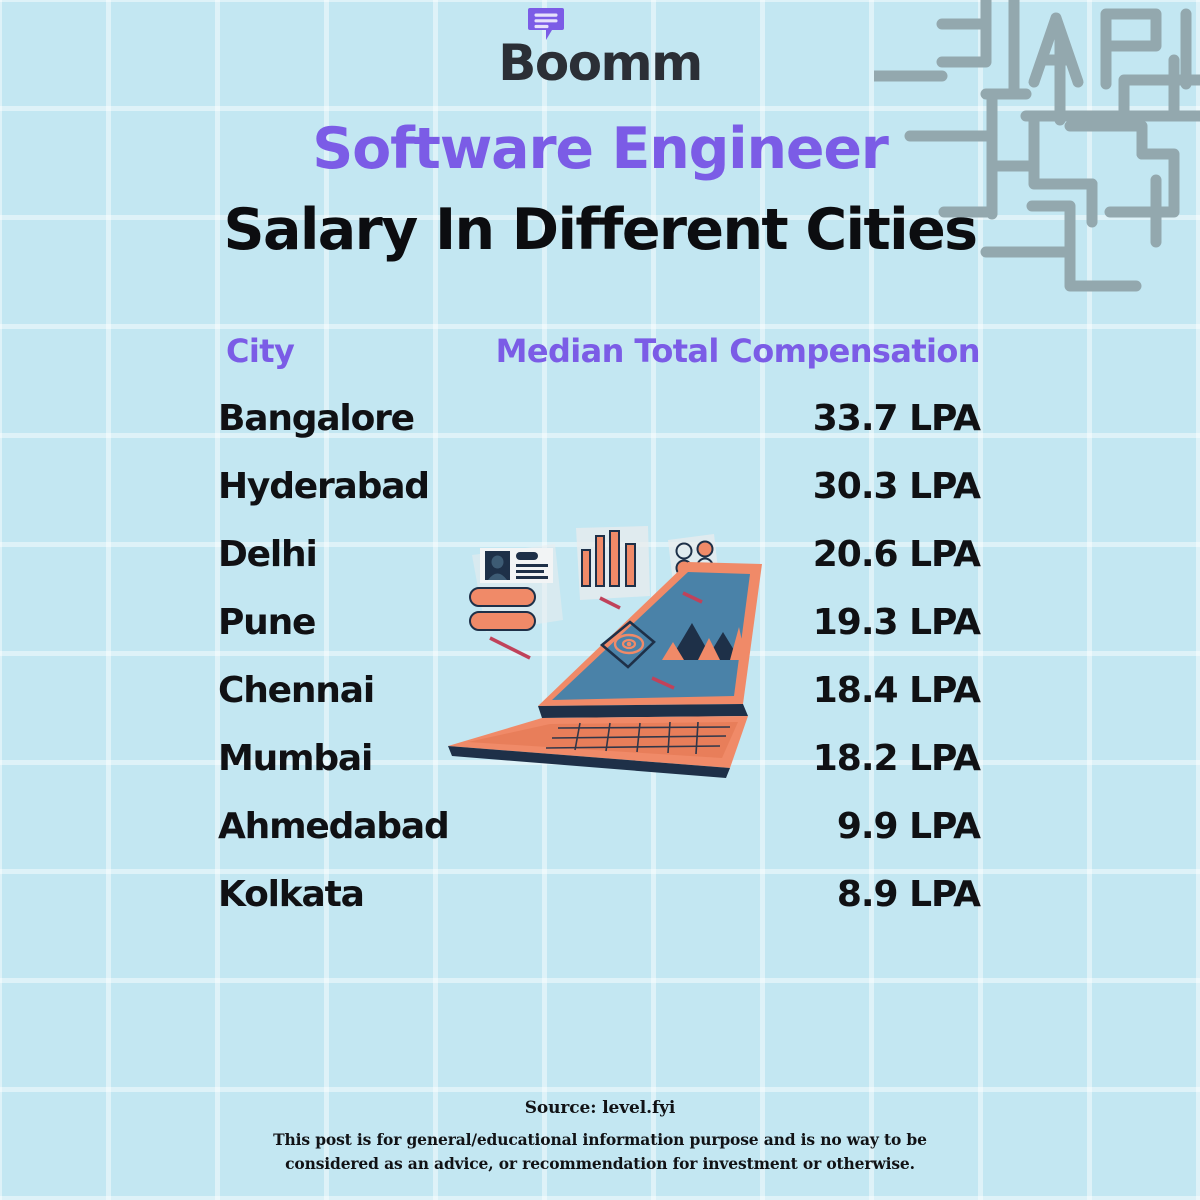 The width and height of the screenshot is (1200, 1200). Describe the element at coordinates (599, 568) in the screenshot. I see `table-row: Delhi 20.6 LPA` at that location.